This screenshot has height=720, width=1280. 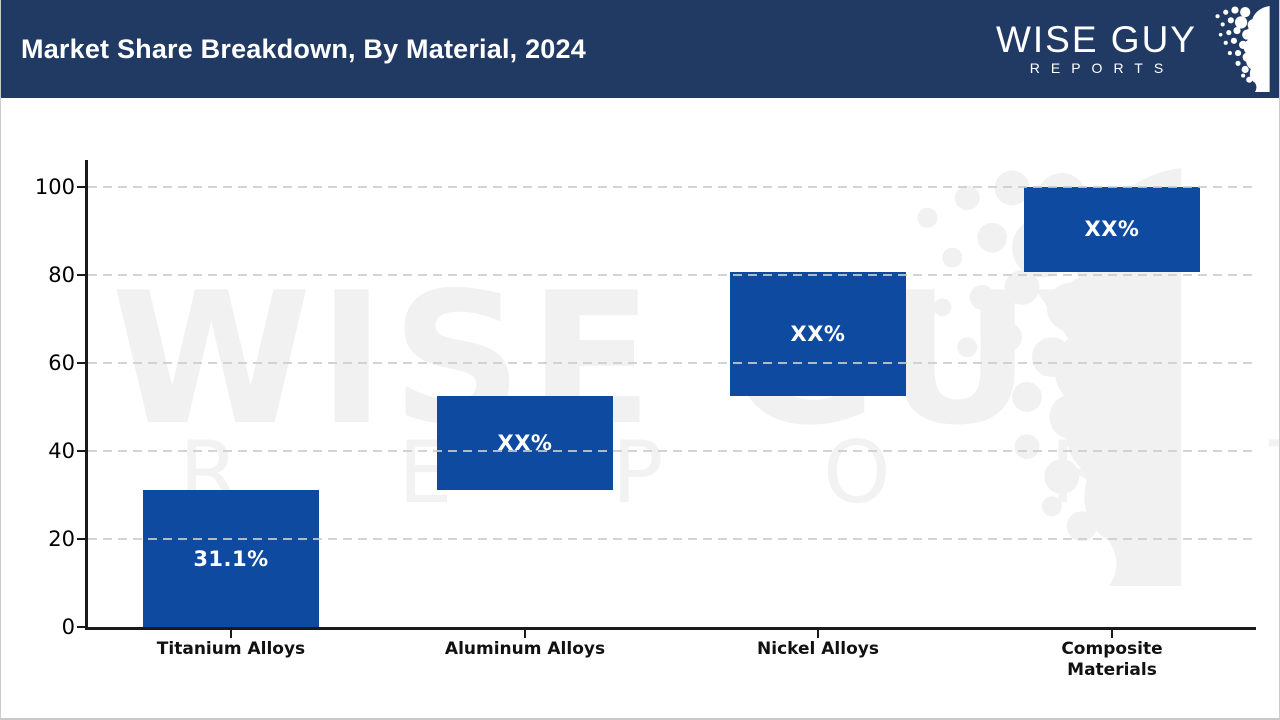 I want to click on bar-composite-materials: XX%, so click(x=1112, y=229).